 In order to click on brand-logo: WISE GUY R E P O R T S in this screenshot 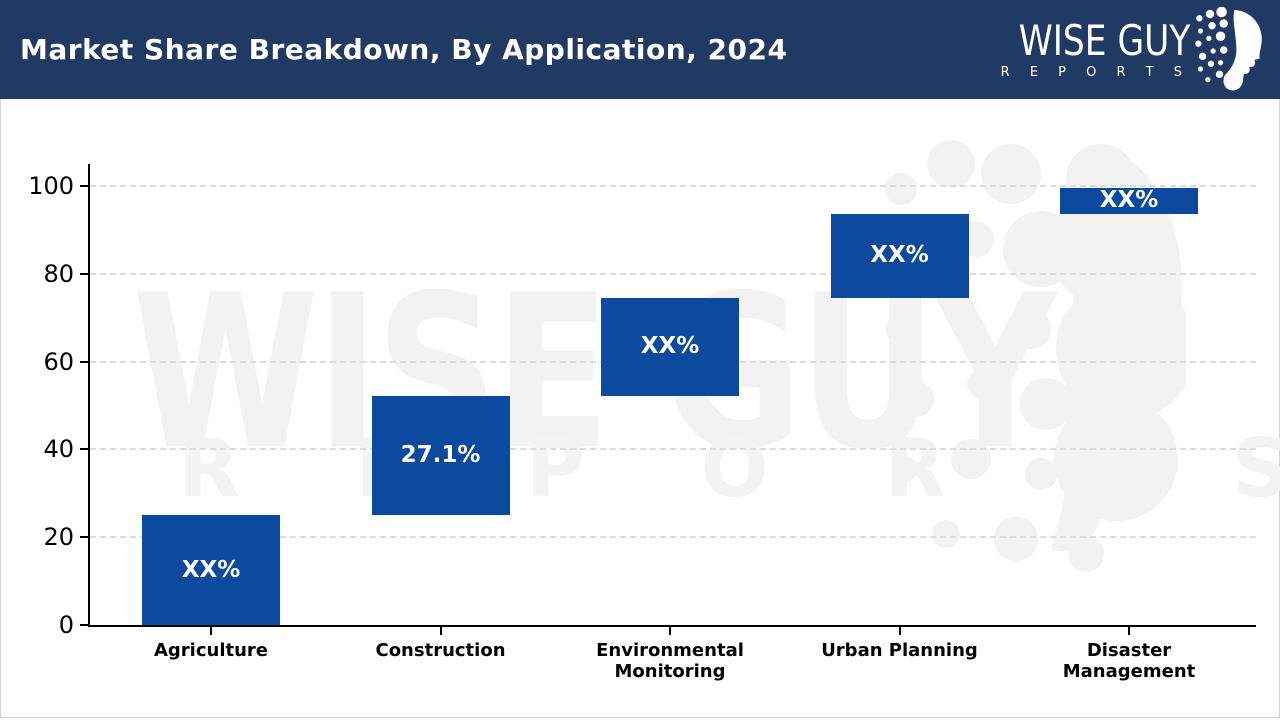, I will do `click(1123, 50)`.